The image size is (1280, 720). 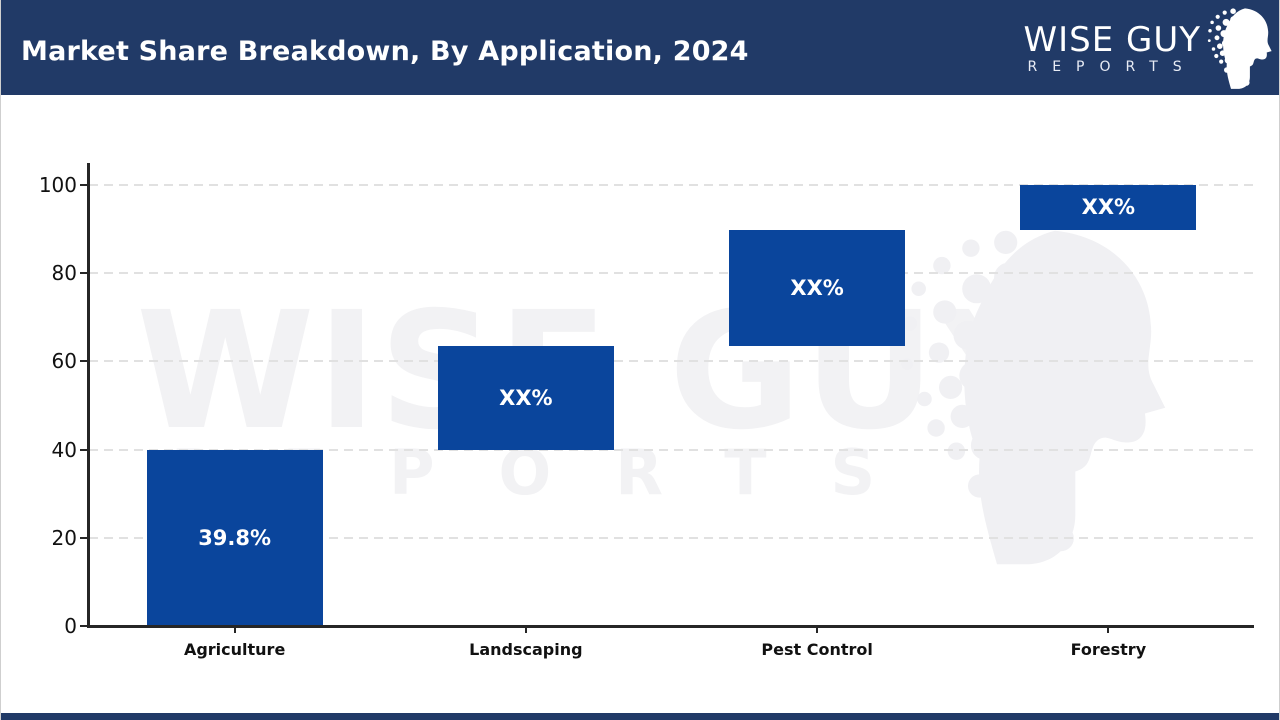 I want to click on x-category-label: Pest Control, so click(x=817, y=649).